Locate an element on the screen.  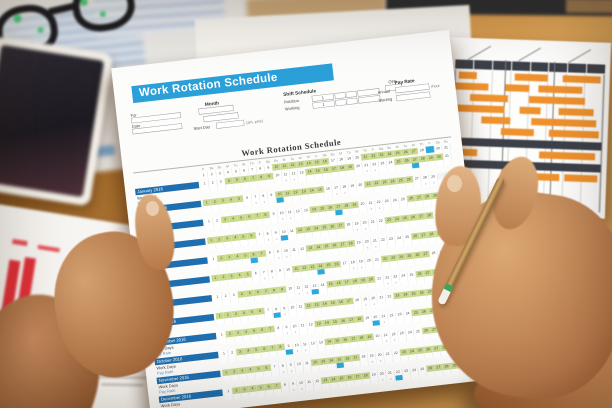
start-day-note: (am, pms) is located at coordinates (254, 121).